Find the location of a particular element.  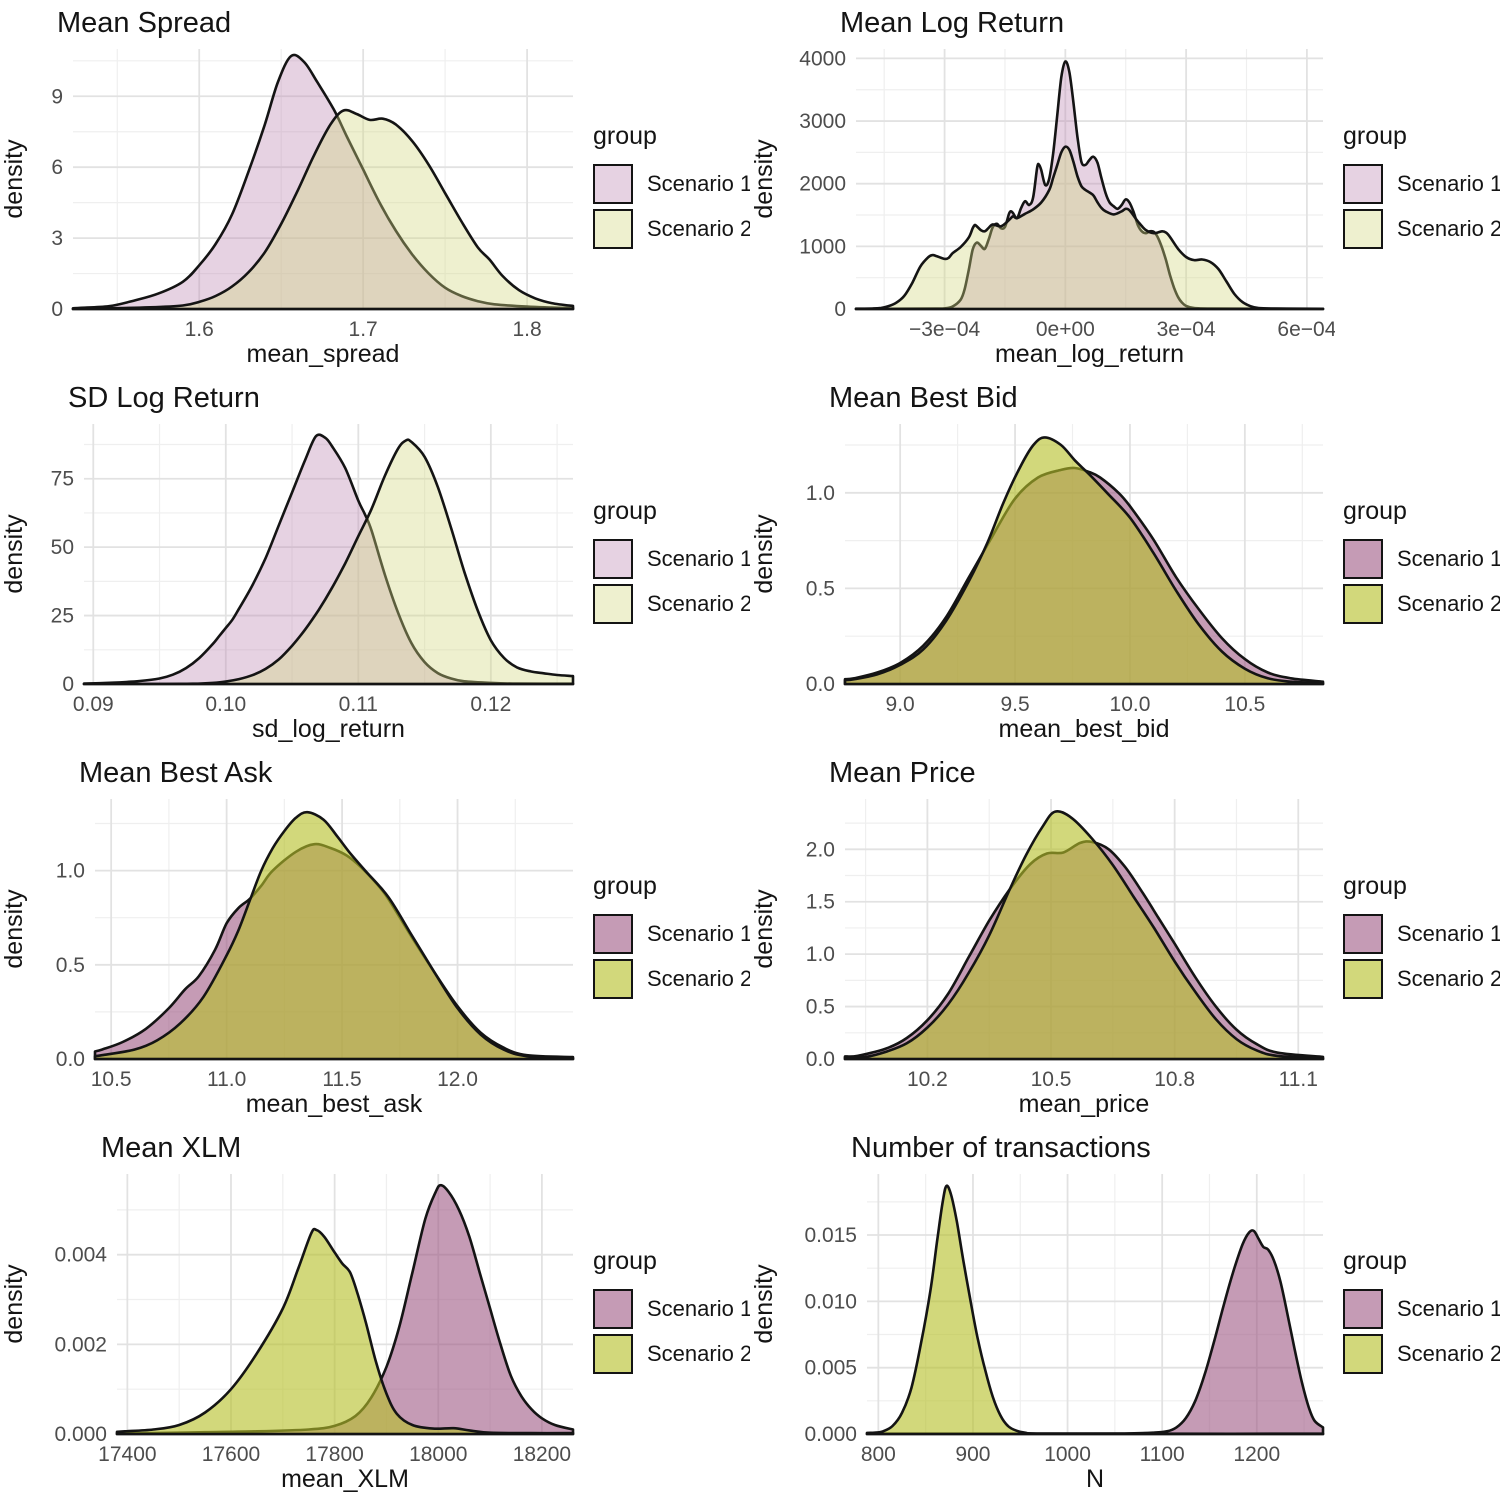

x-tick-label: 12.0 is located at coordinates (457, 1079).